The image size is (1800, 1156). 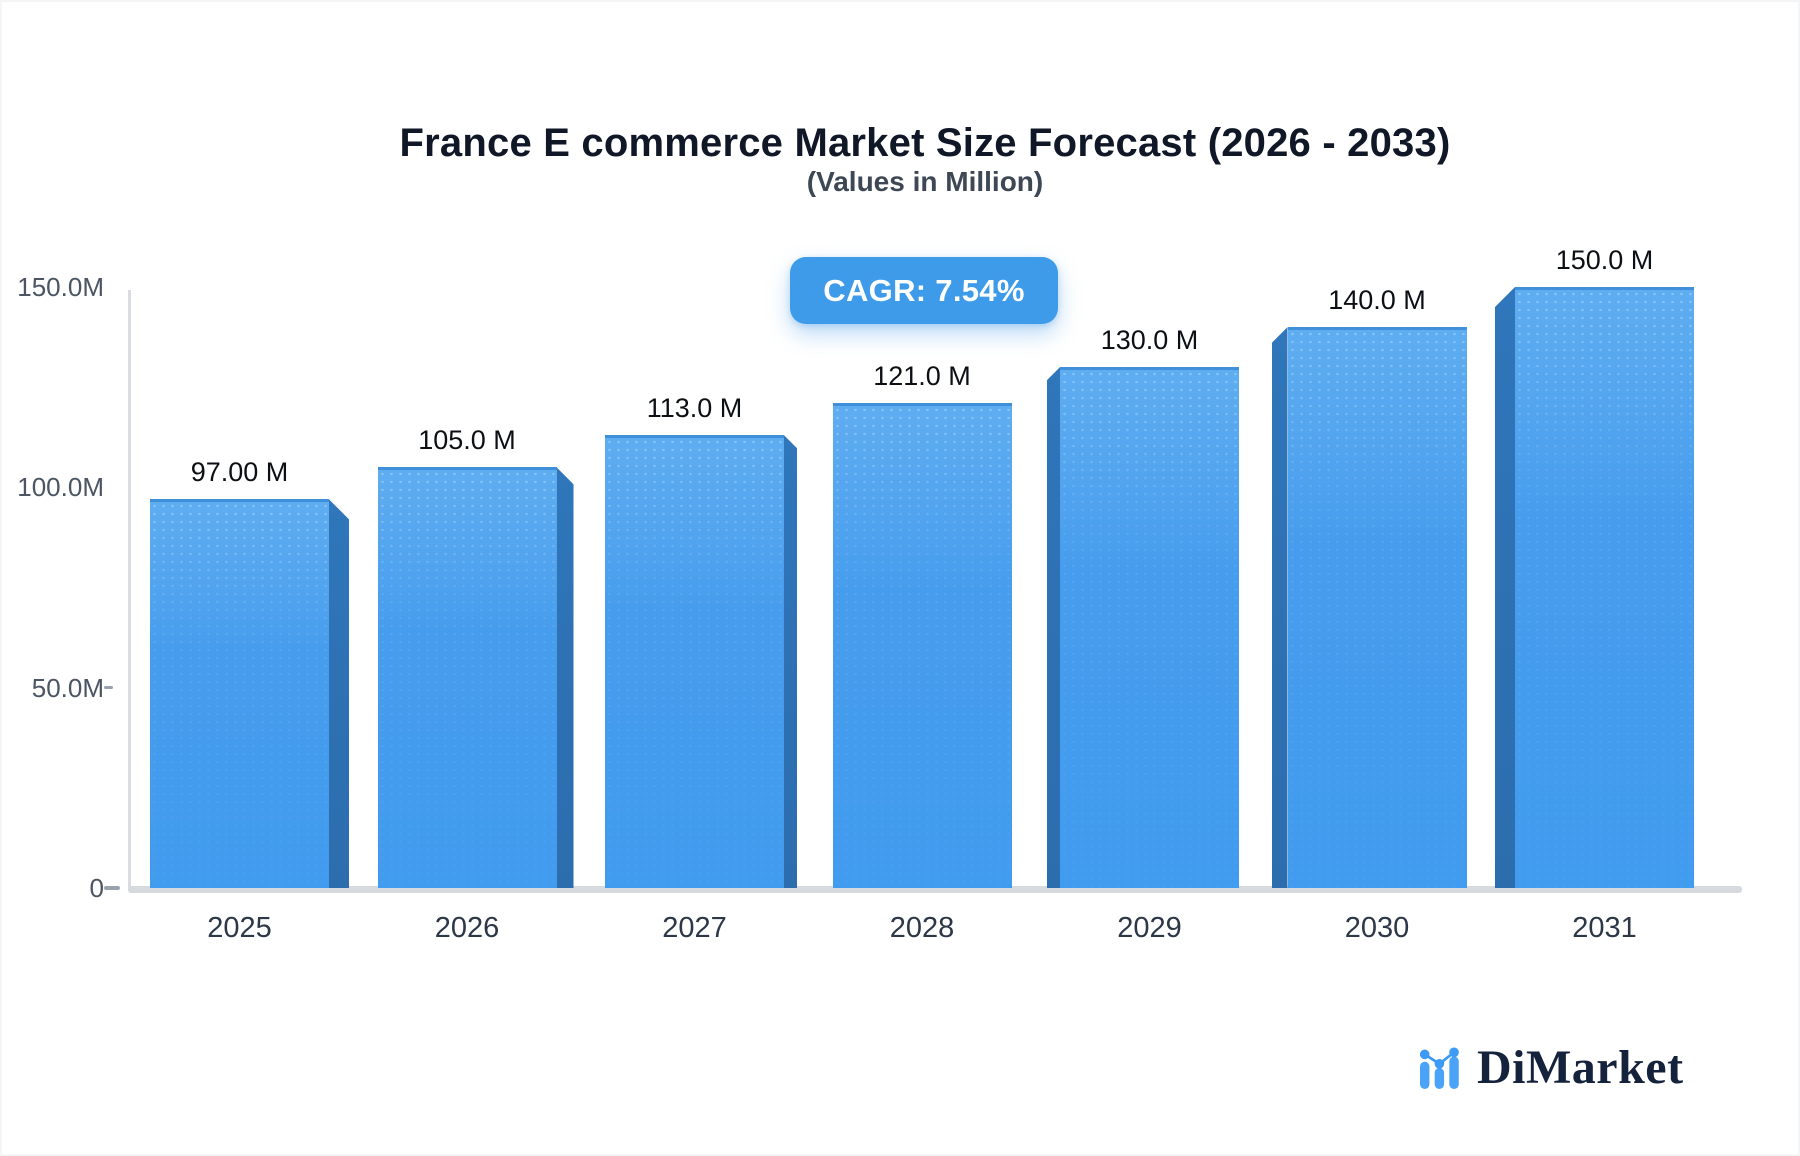 What do you see at coordinates (467, 928) in the screenshot?
I see `x-tick-label: 2026` at bounding box center [467, 928].